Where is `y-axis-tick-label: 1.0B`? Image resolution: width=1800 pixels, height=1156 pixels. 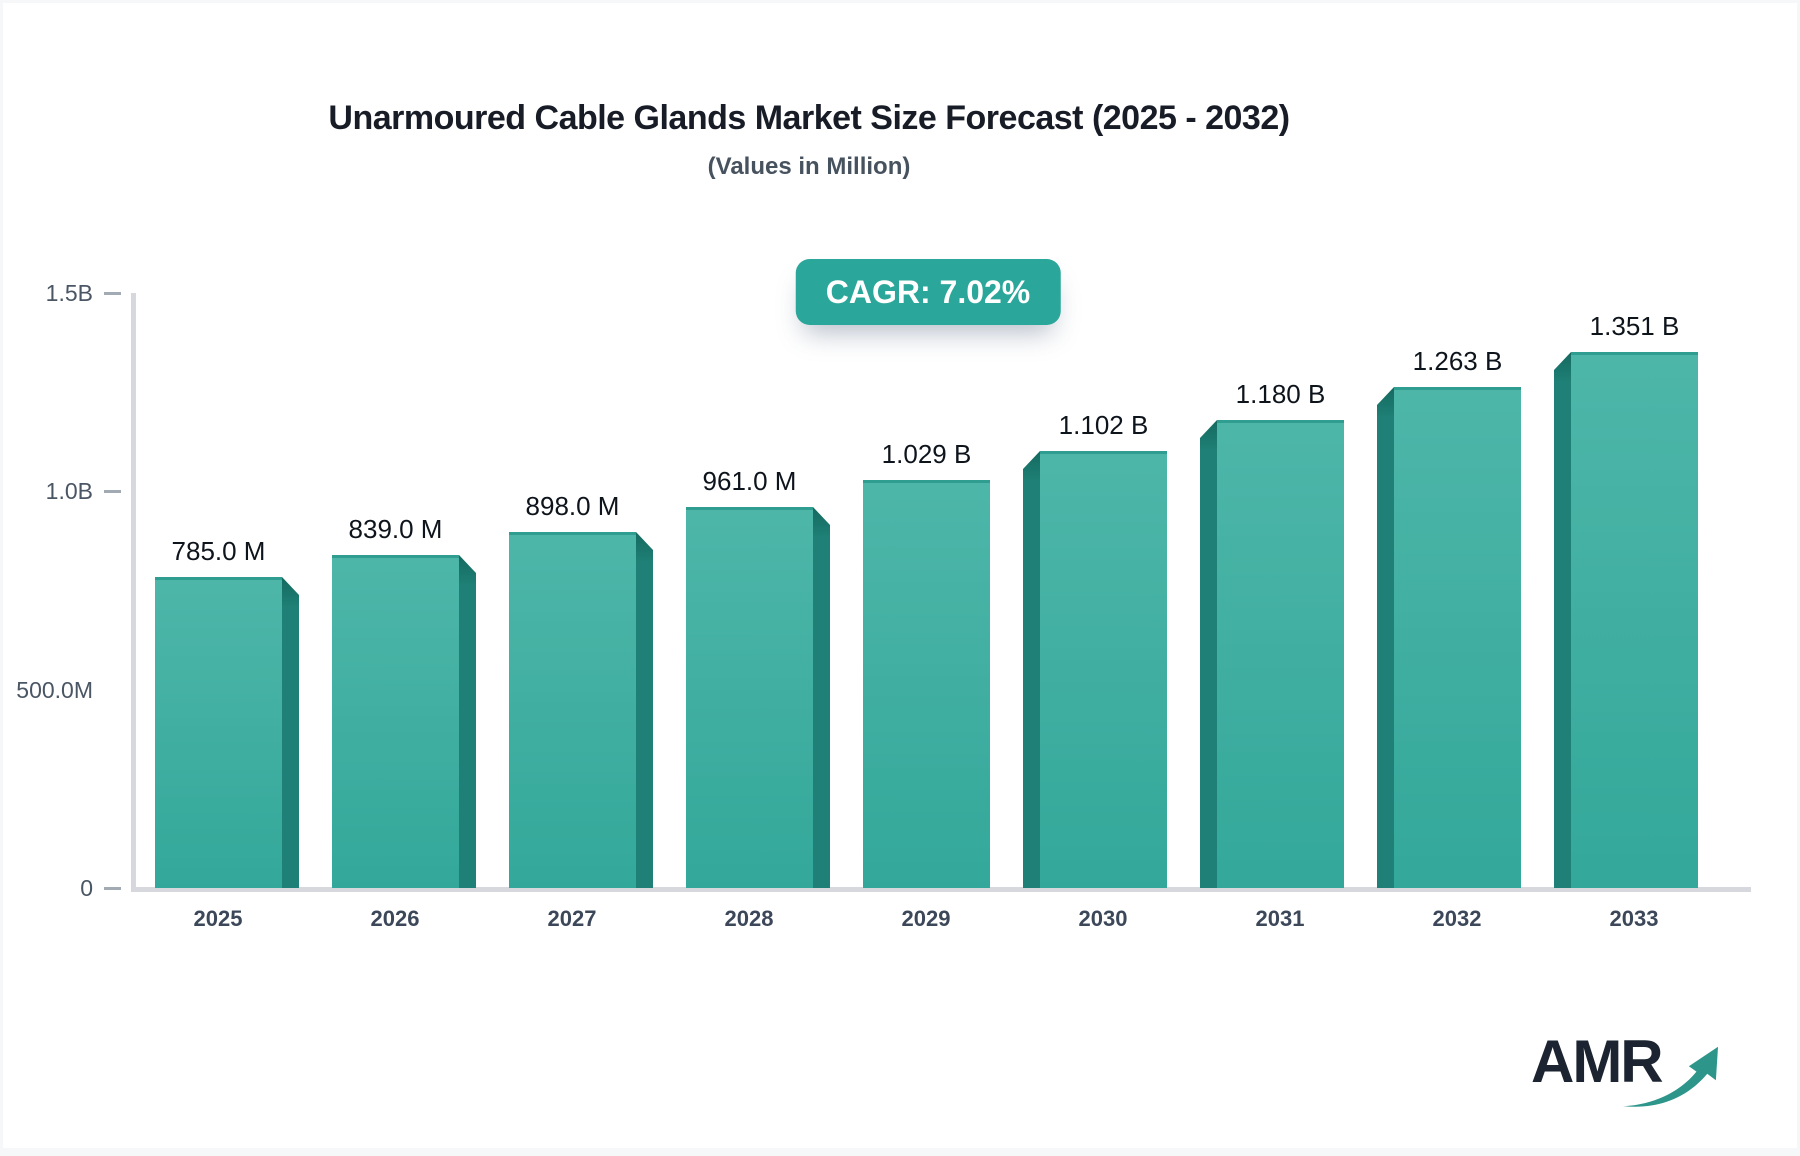
y-axis-tick-label: 1.0B is located at coordinates (69, 491).